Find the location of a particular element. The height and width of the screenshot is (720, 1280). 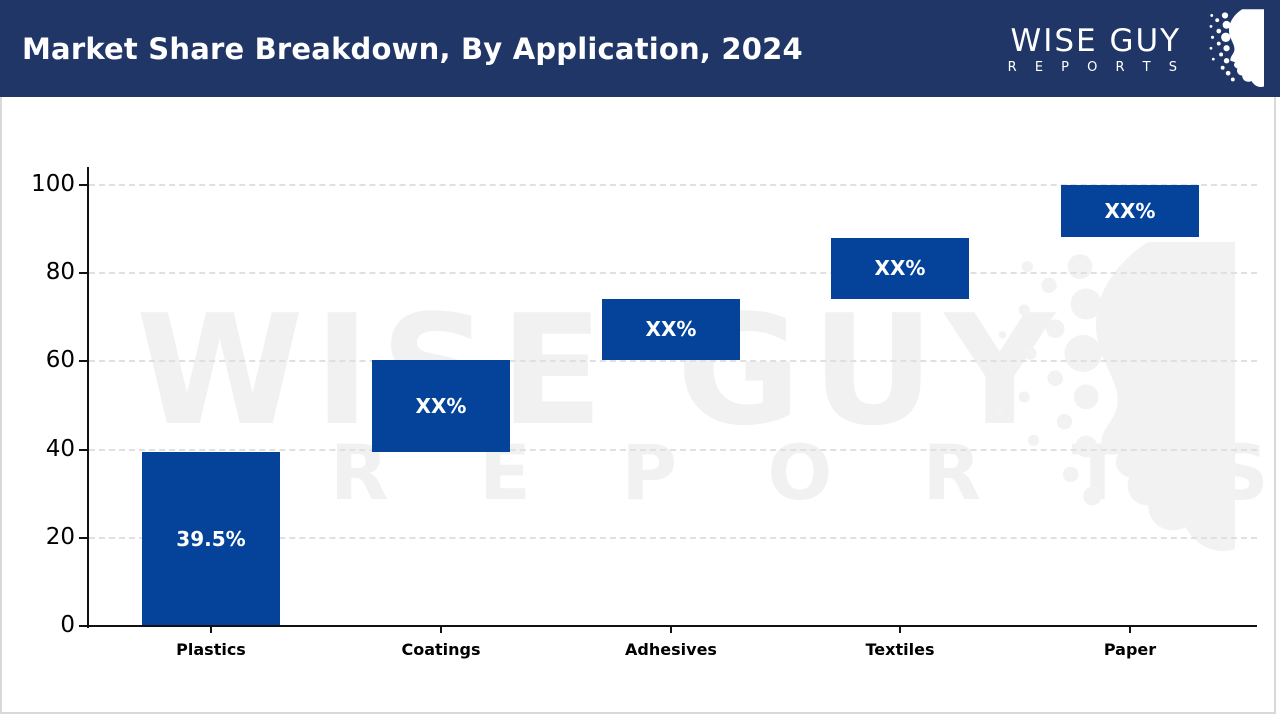

bar-plastics: 39.5% is located at coordinates (211, 538).